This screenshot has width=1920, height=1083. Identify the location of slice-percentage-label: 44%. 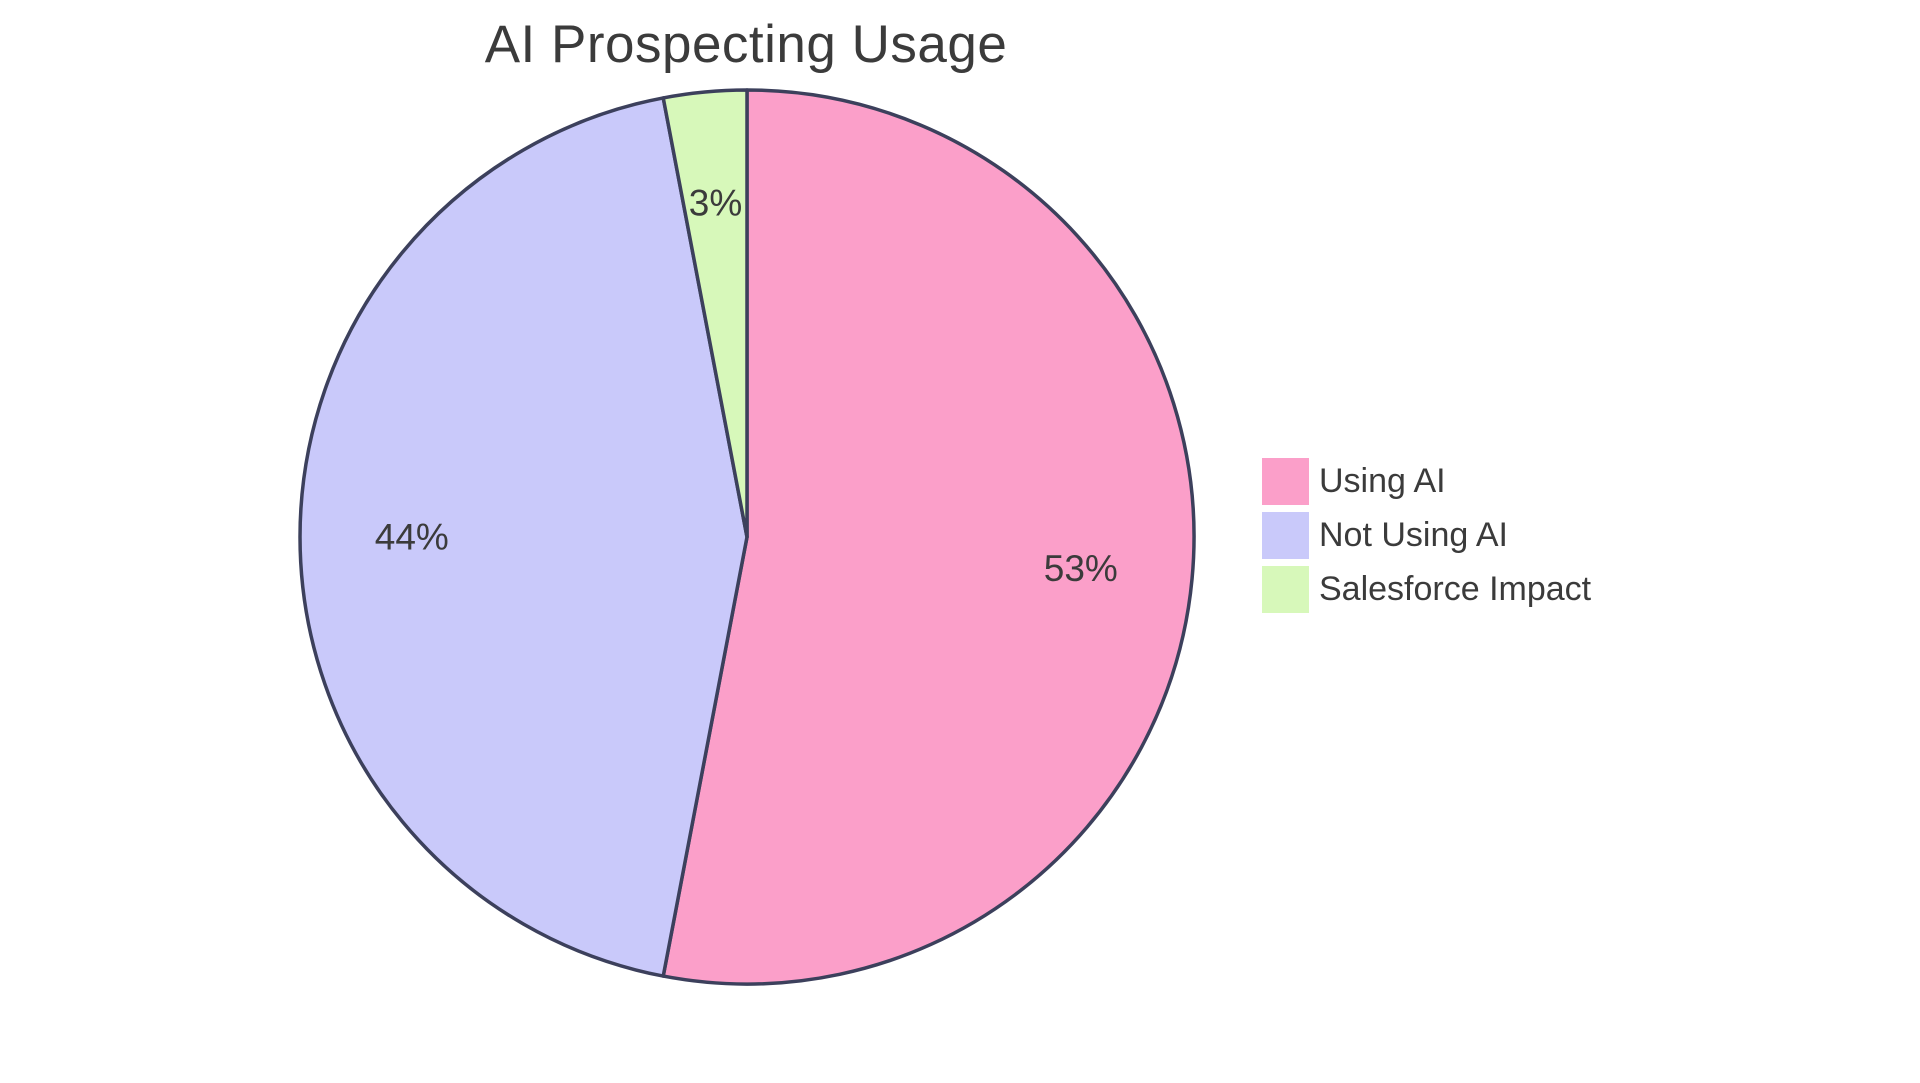
(412, 537).